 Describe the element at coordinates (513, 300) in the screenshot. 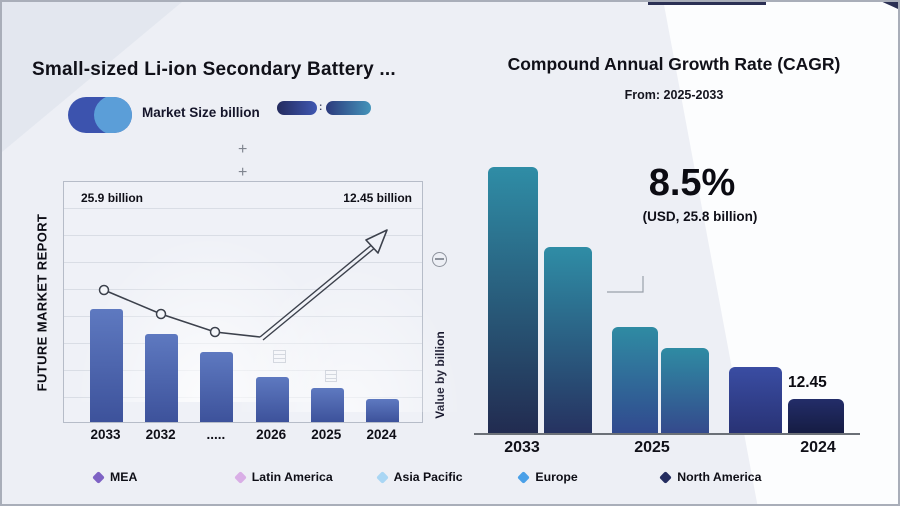

I see `cagr-bar-2033-a` at that location.